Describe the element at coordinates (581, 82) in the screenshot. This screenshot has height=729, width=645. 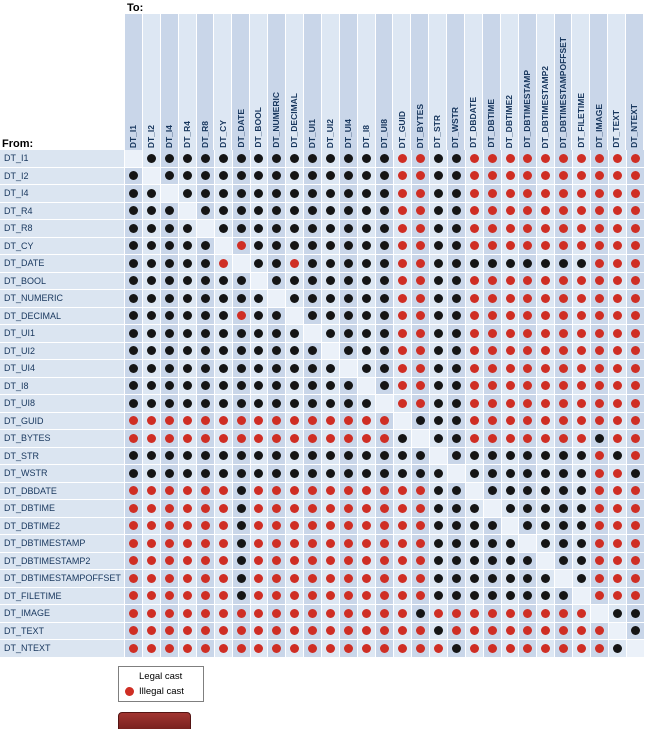
I see `column-header: DT_FILETIME` at that location.